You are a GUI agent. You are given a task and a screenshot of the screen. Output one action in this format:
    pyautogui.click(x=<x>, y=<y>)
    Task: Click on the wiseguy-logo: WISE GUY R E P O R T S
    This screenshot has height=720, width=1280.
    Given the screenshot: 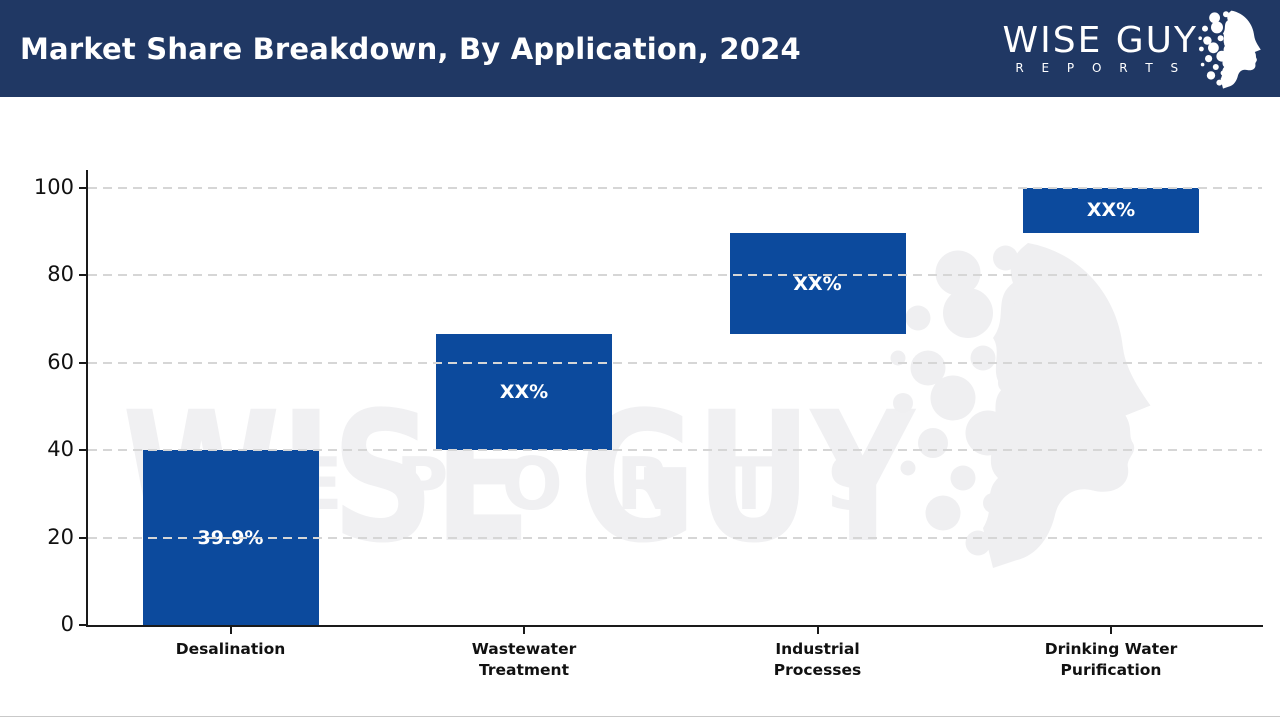 What is the action you would take?
    pyautogui.click(x=1135, y=49)
    